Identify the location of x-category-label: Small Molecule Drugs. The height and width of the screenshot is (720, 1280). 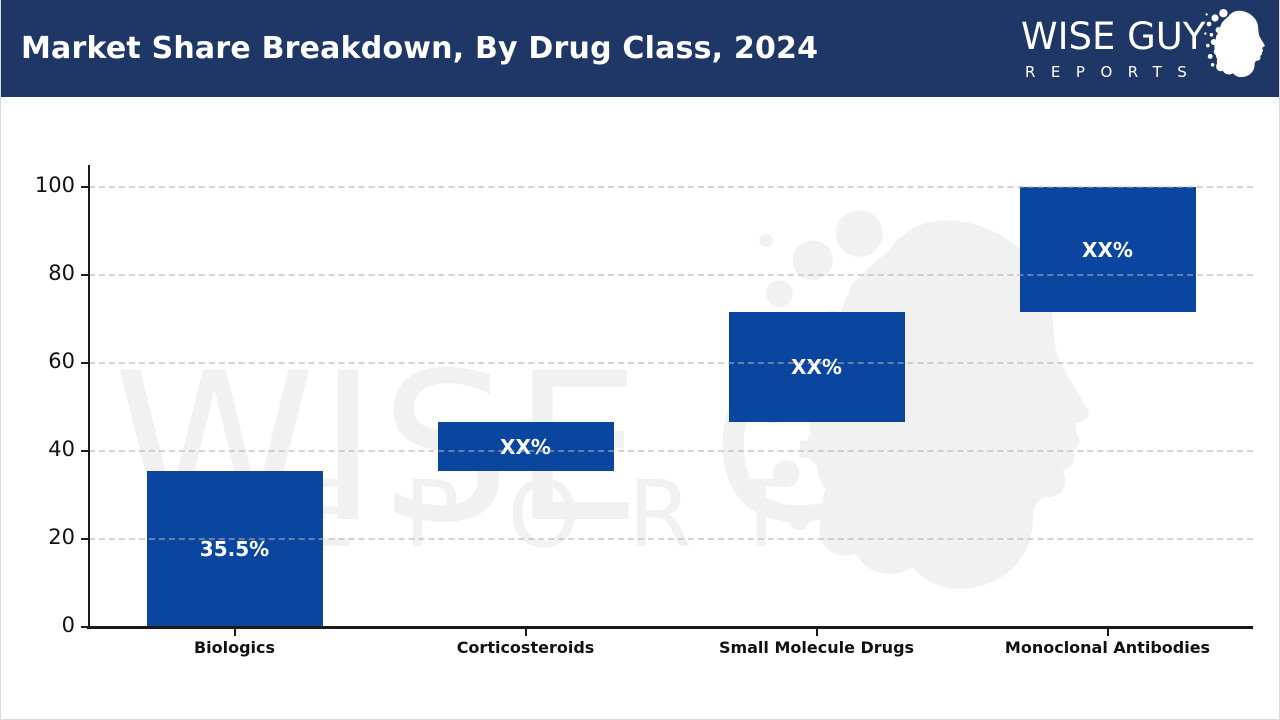
(816, 647).